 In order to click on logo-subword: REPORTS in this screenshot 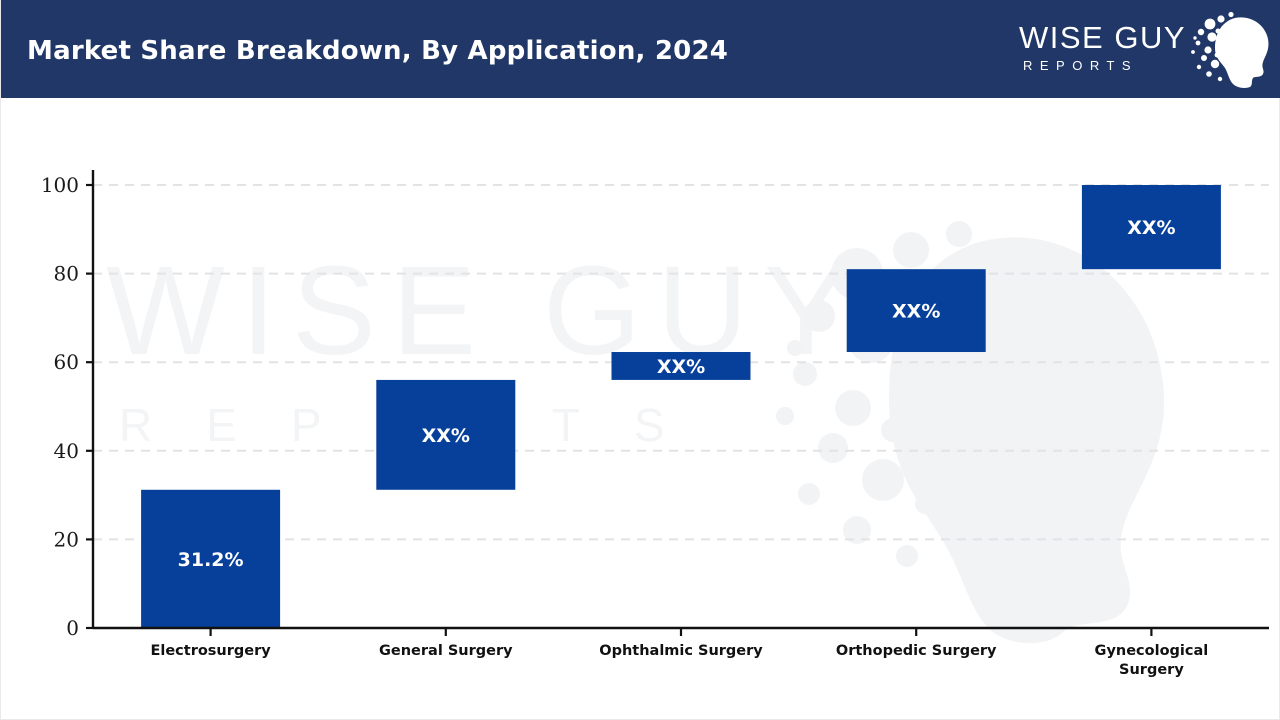, I will do `click(1081, 65)`.